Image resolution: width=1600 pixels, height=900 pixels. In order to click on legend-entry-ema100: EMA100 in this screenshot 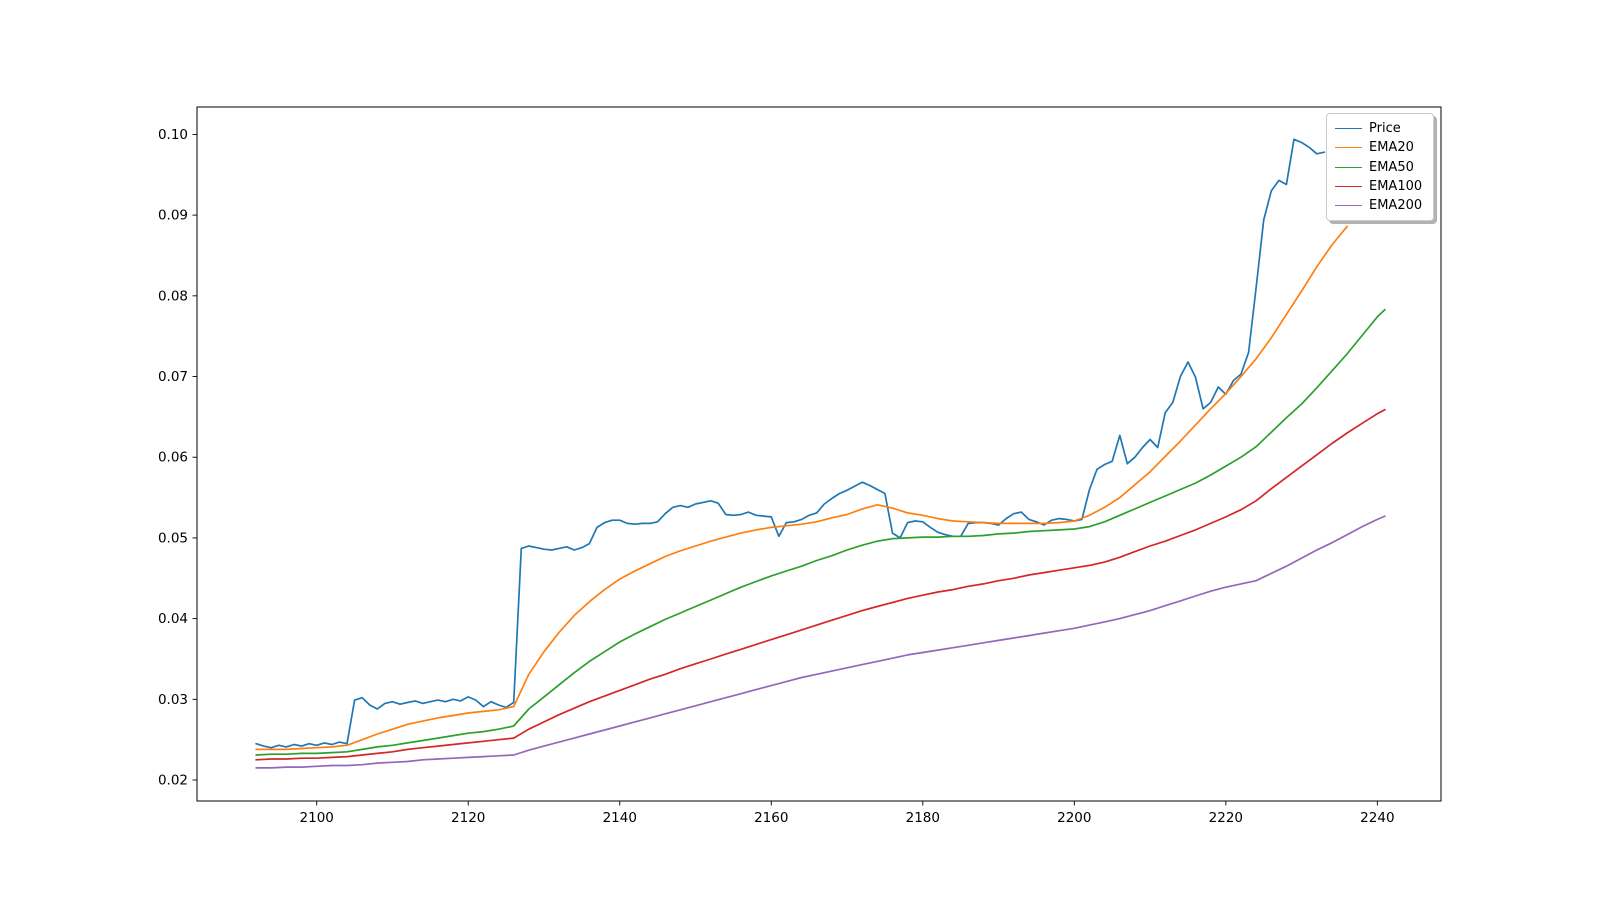, I will do `click(1381, 186)`.